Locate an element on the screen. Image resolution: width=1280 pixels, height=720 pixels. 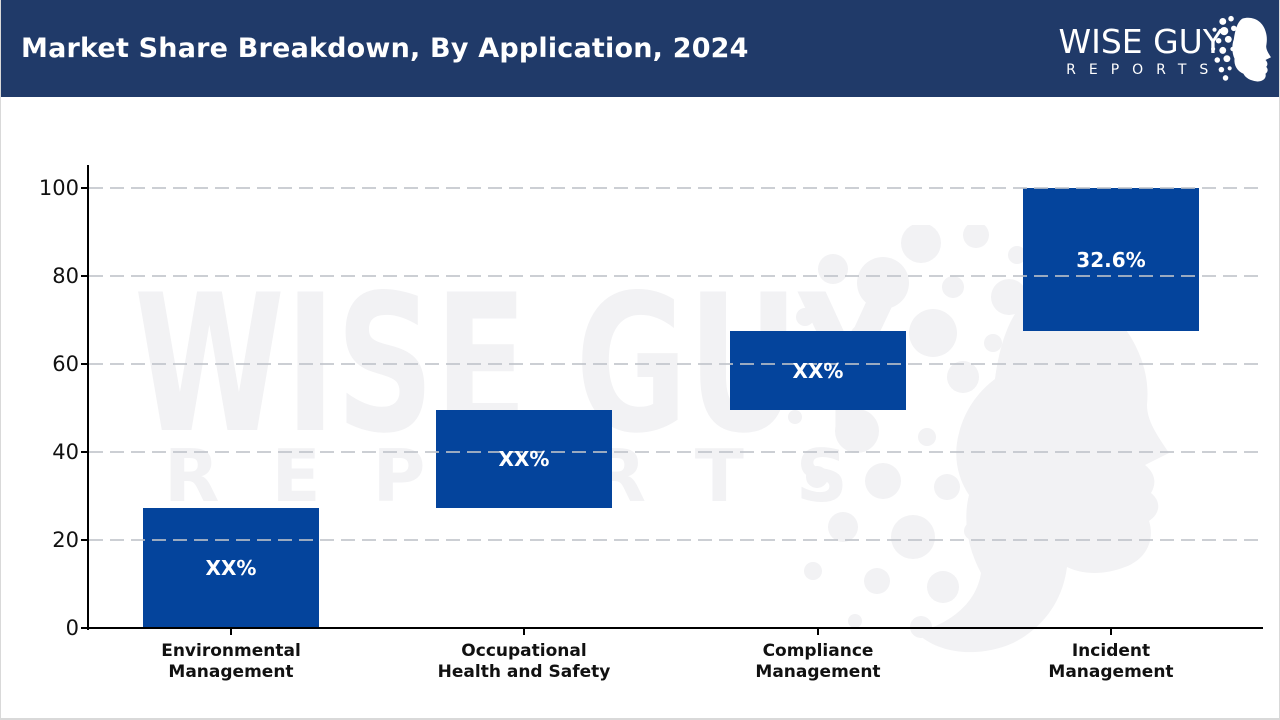
bar-incident-management is located at coordinates (1111, 260).